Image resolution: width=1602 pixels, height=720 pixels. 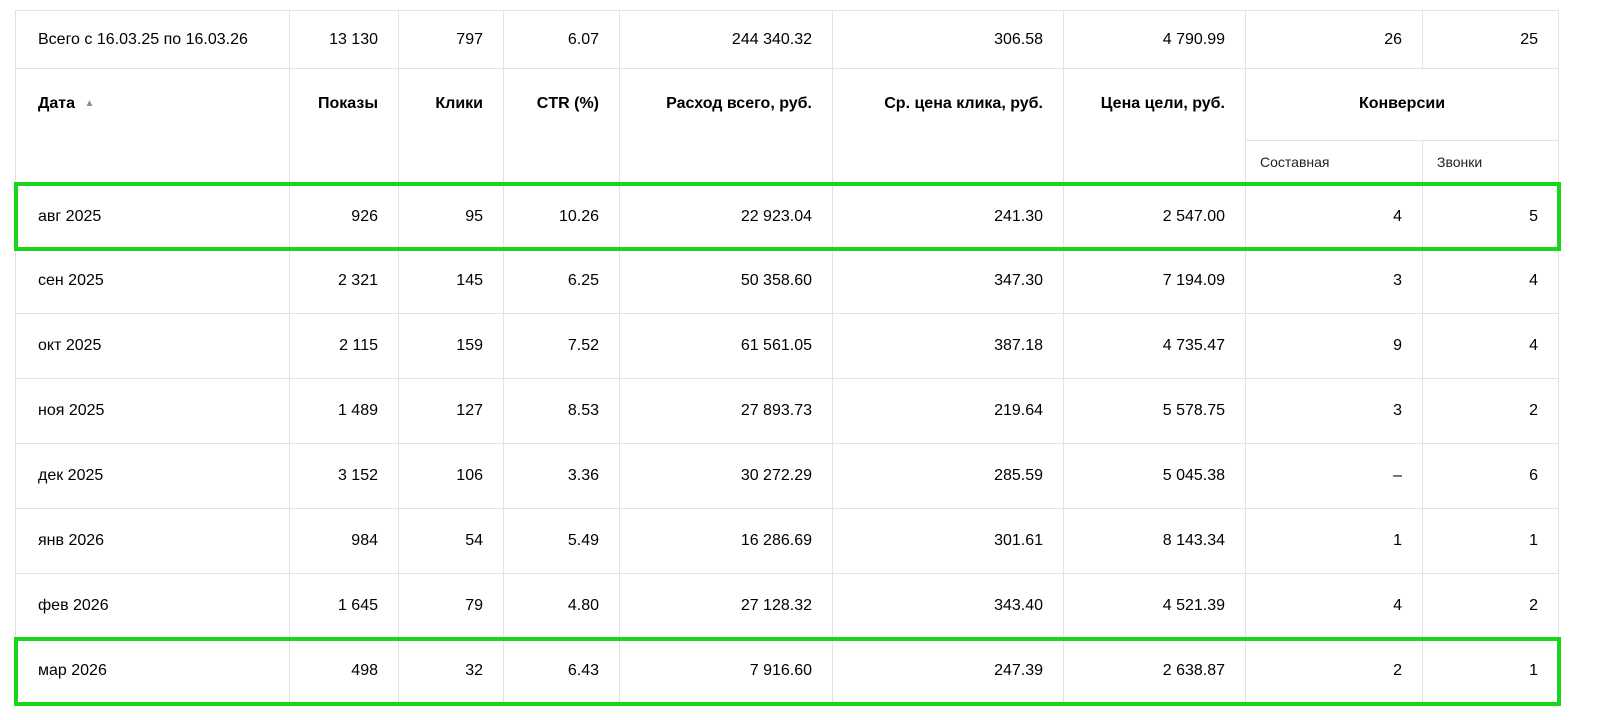 What do you see at coordinates (726, 39) in the screenshot?
I see `totals-cost: 244 340.32` at bounding box center [726, 39].